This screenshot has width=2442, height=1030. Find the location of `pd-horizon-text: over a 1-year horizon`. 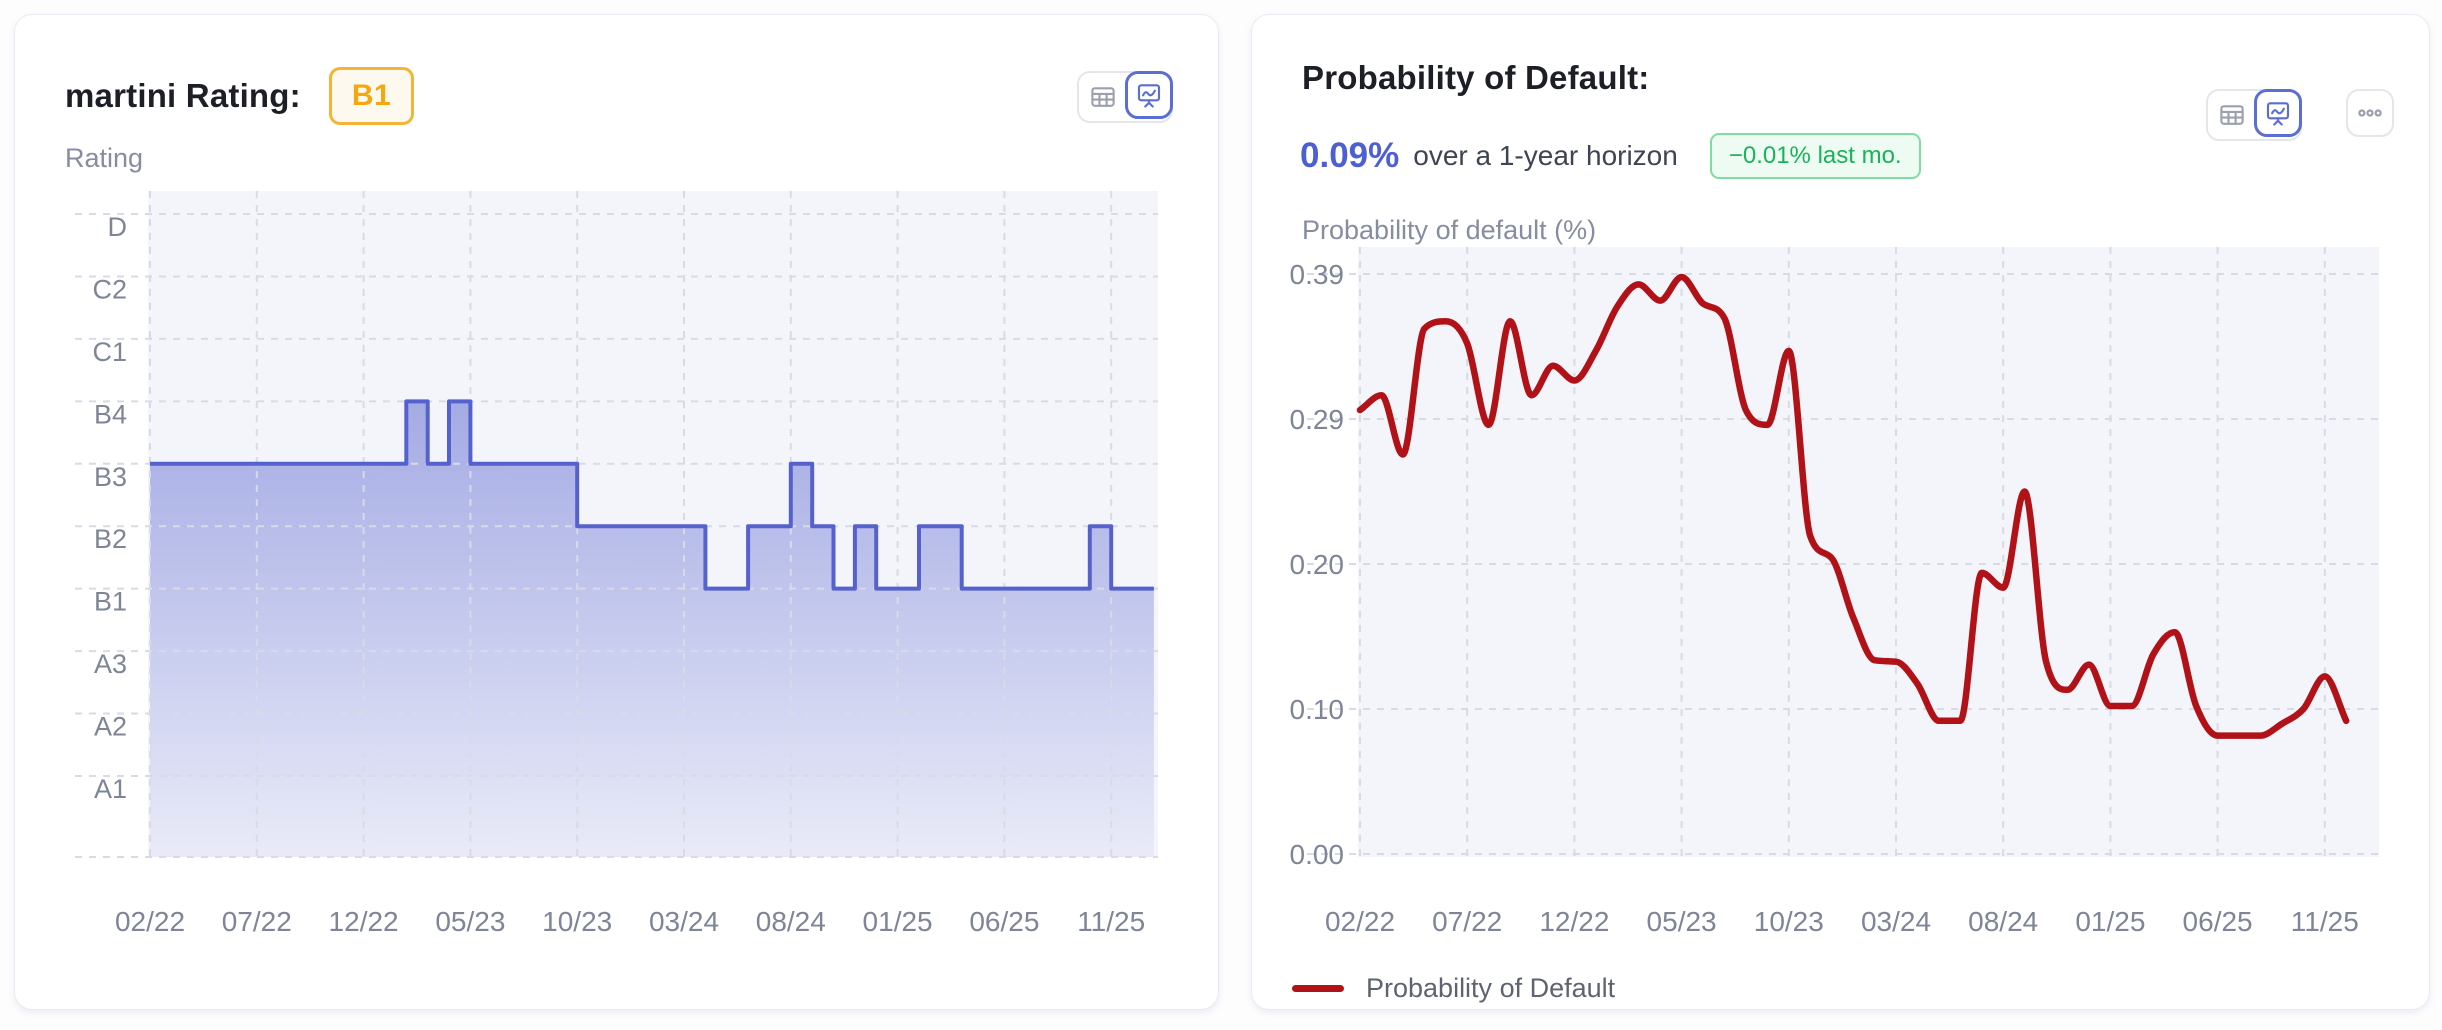

pd-horizon-text: over a 1-year horizon is located at coordinates (1545, 155).